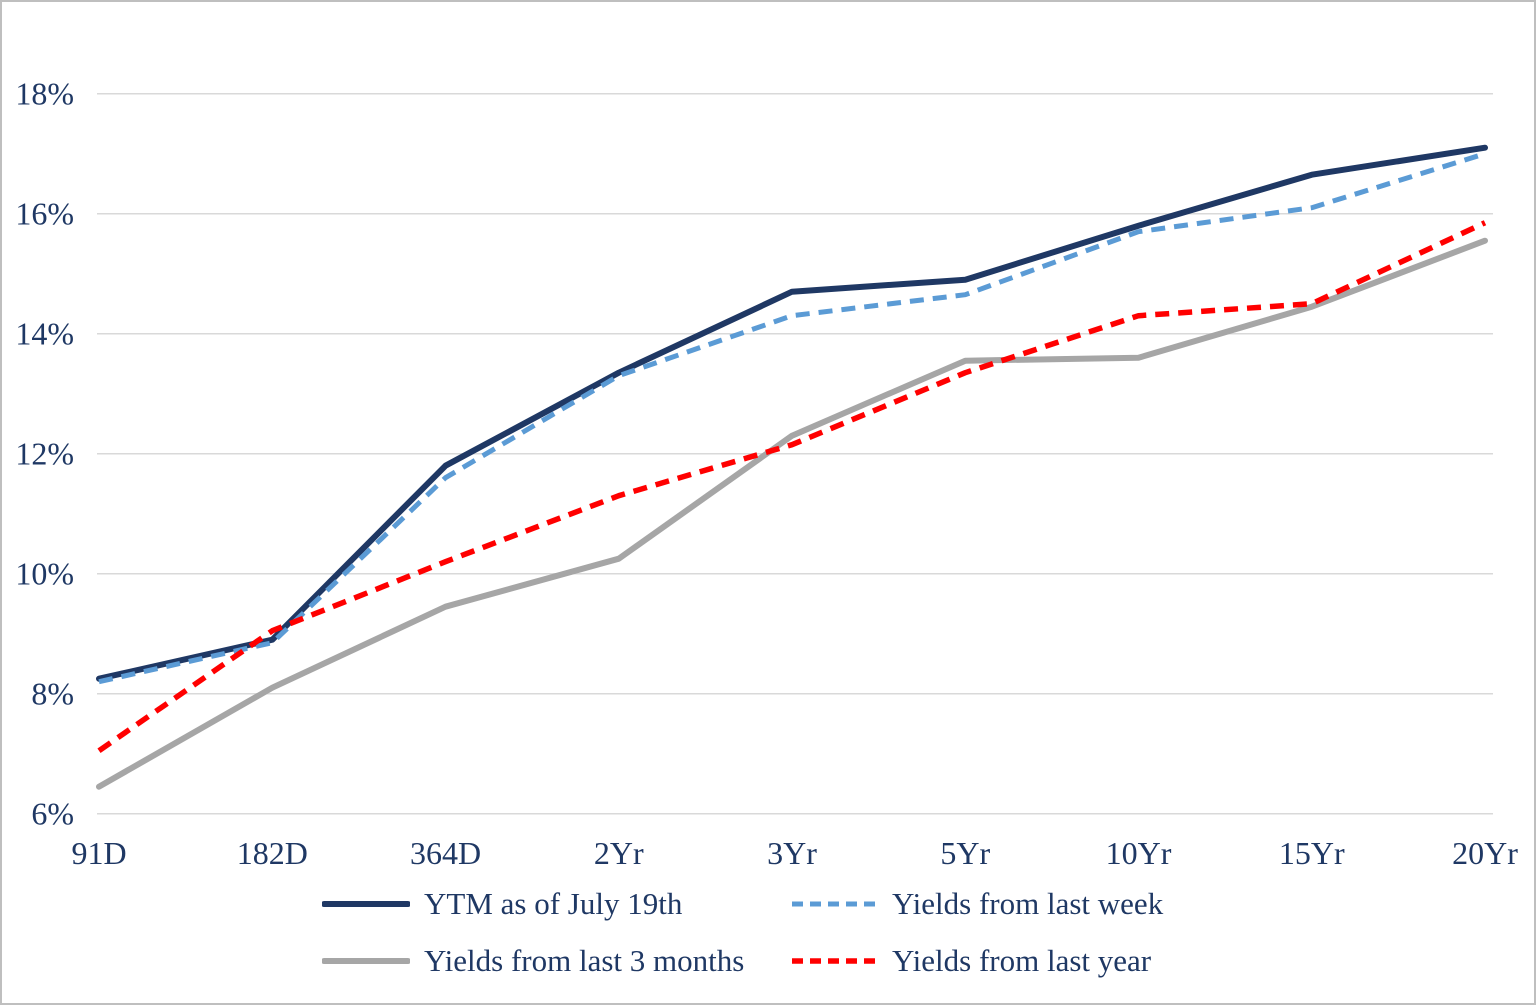  What do you see at coordinates (52, 694) in the screenshot?
I see `y-axis-tick-label: 8%` at bounding box center [52, 694].